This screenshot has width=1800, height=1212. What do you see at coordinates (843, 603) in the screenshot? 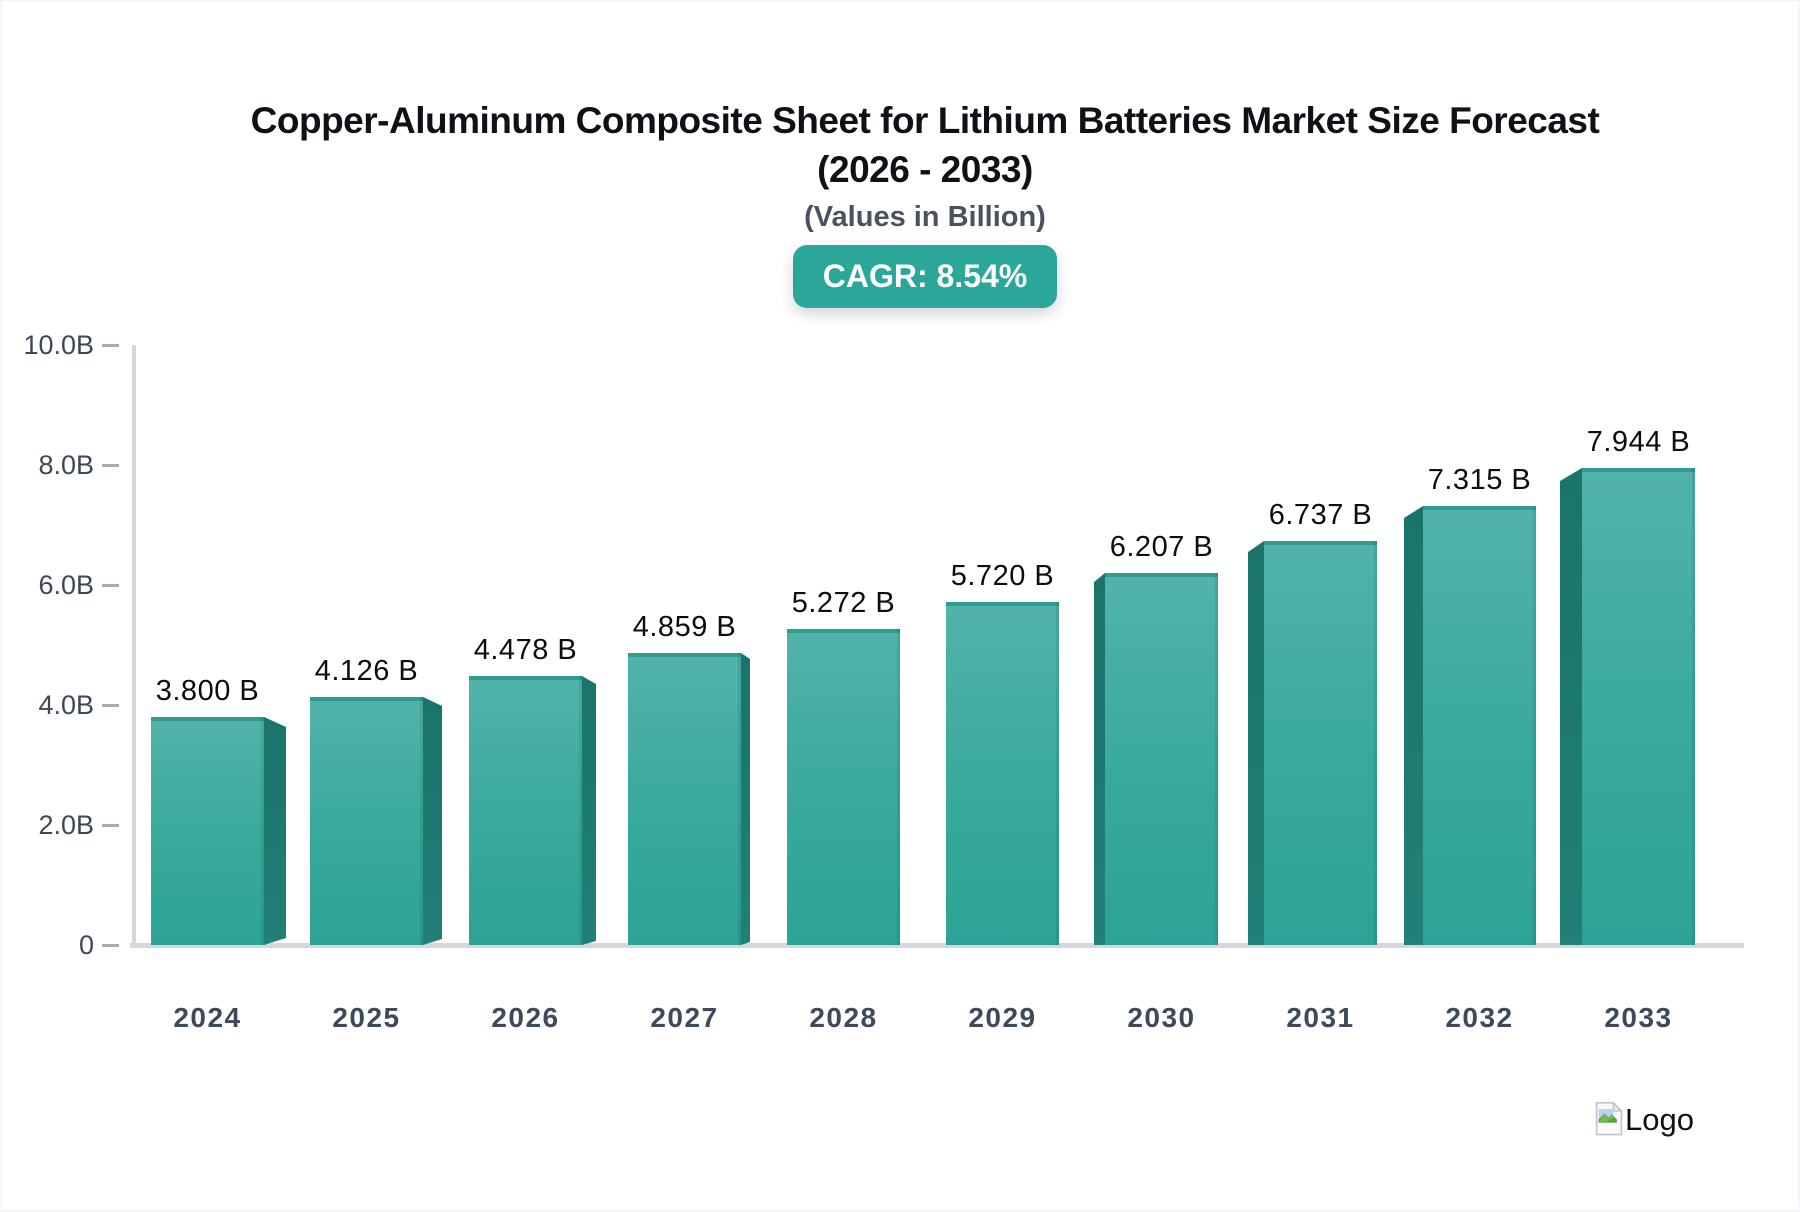
I see `bar-value-label-2028: 5.272 B` at bounding box center [843, 603].